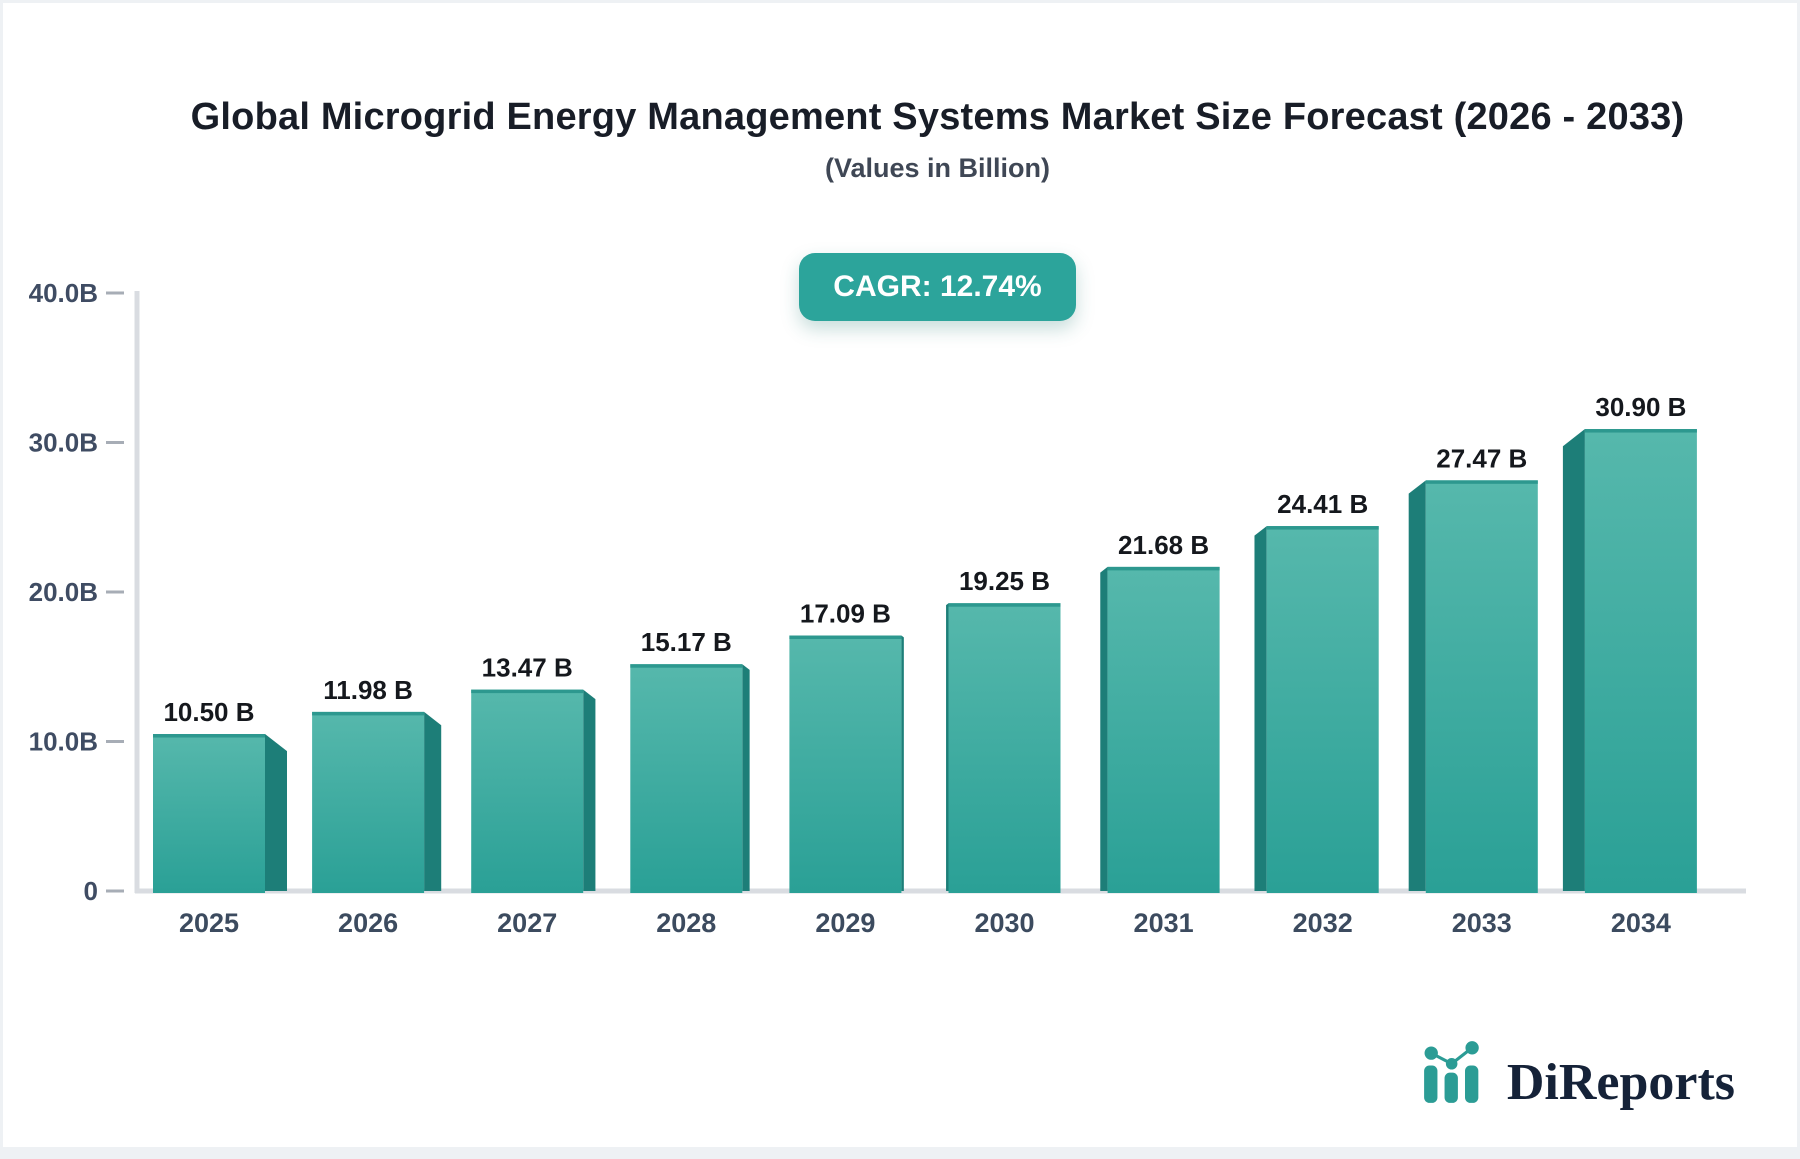  Describe the element at coordinates (63, 293) in the screenshot. I see `y-tick-label: 40.0B` at that location.